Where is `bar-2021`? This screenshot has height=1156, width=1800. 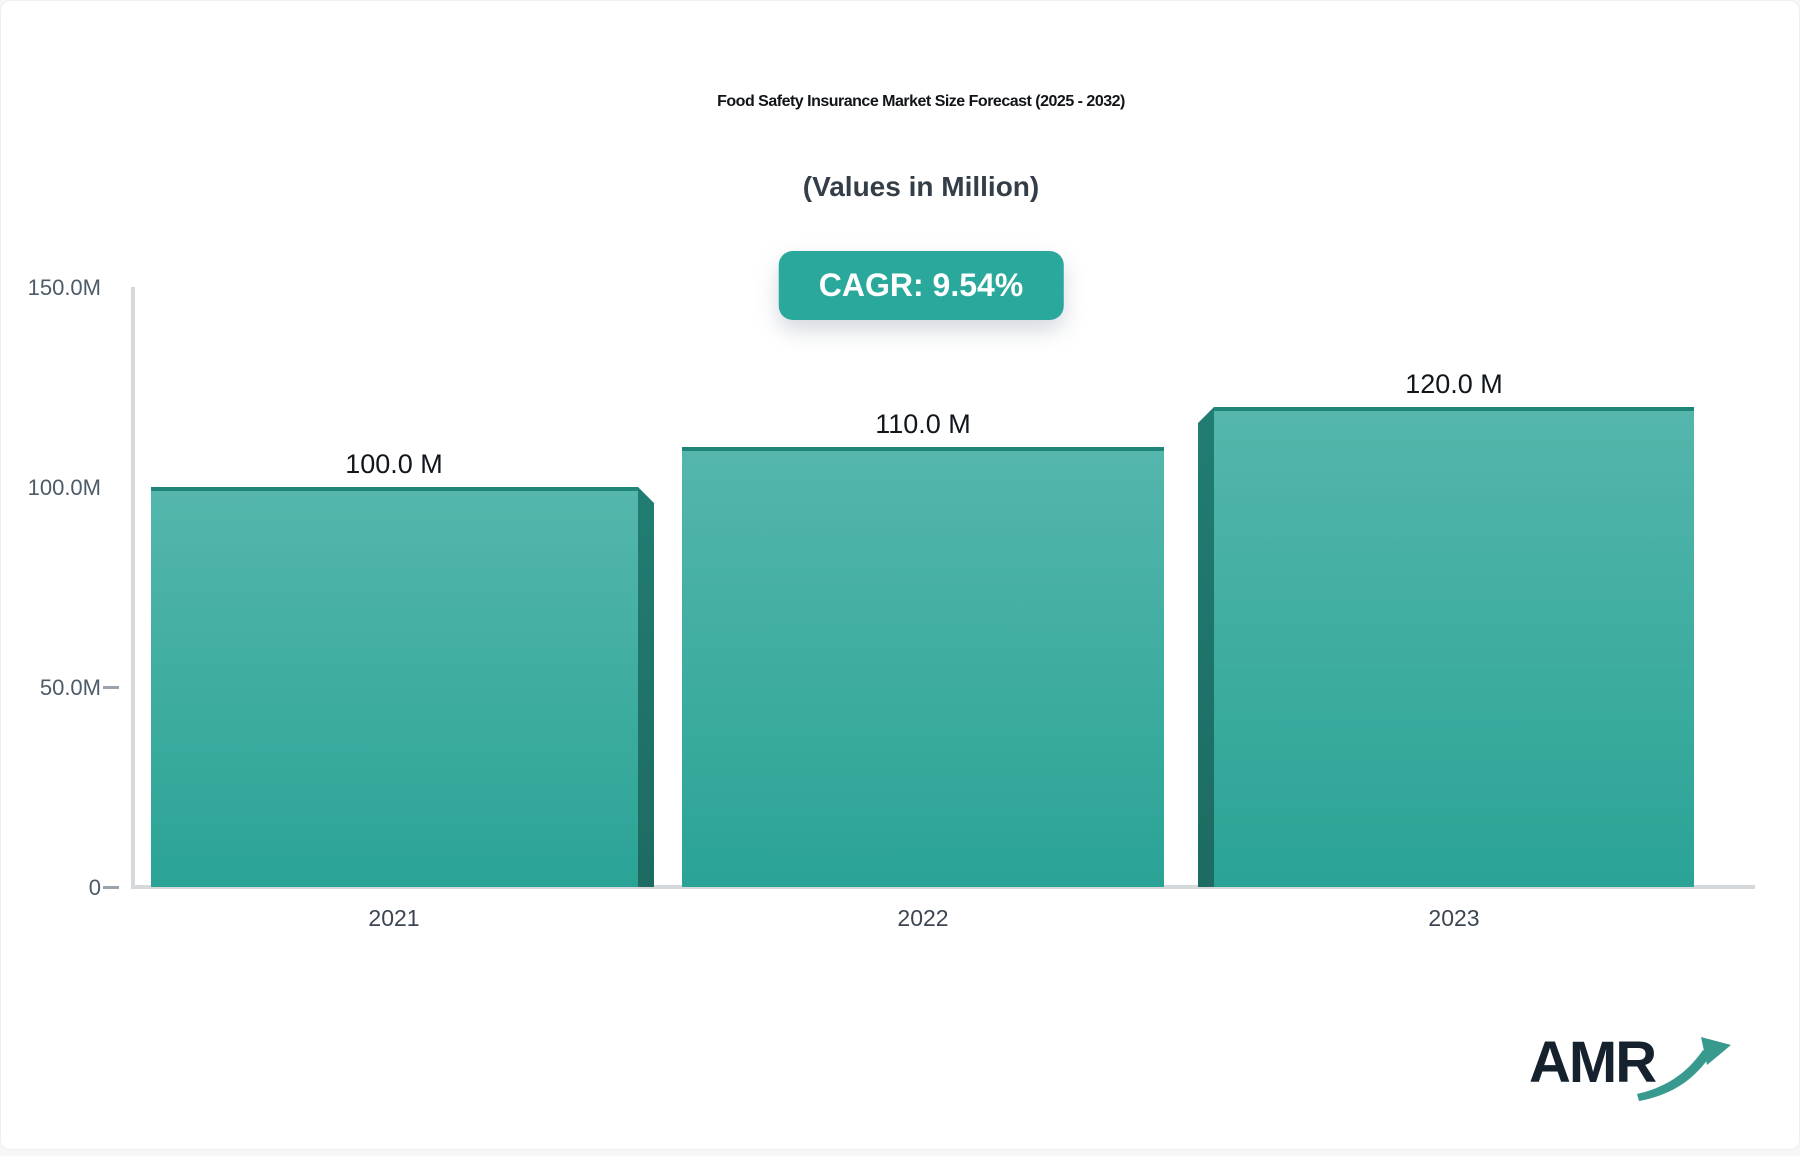
bar-2021 is located at coordinates (394, 687).